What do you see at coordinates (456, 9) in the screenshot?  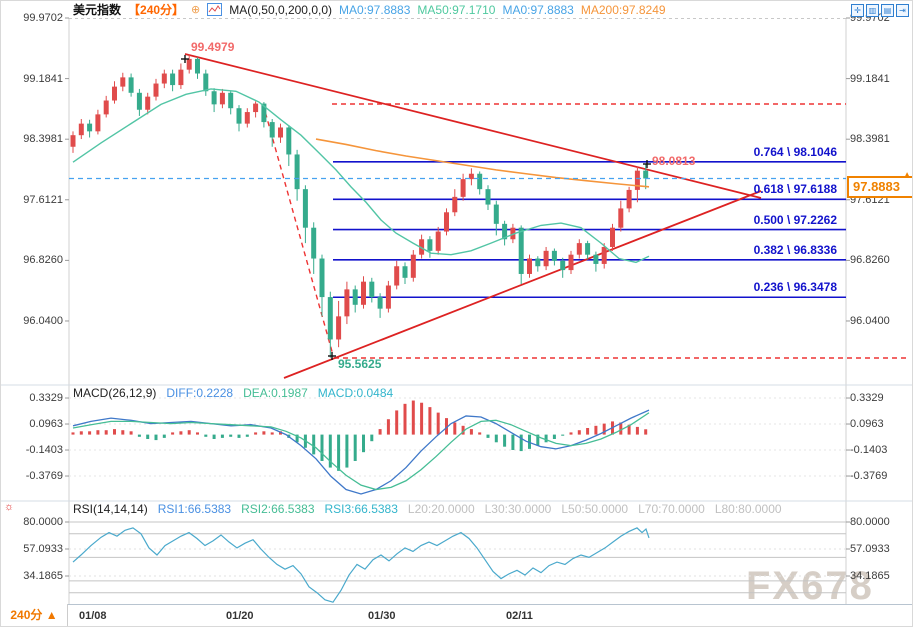 I see `ma50-value: MA50:97.1710` at bounding box center [456, 9].